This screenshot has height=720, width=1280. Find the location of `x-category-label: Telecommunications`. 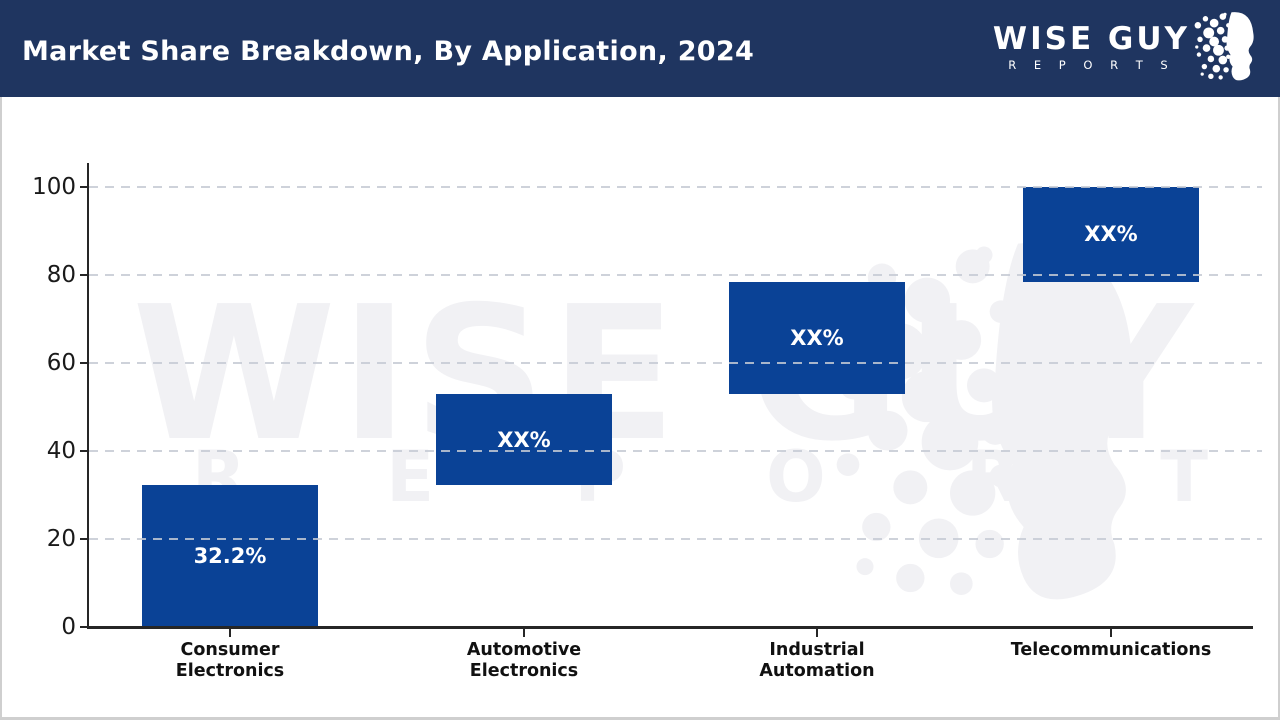

x-category-label: Telecommunications is located at coordinates (1111, 650).